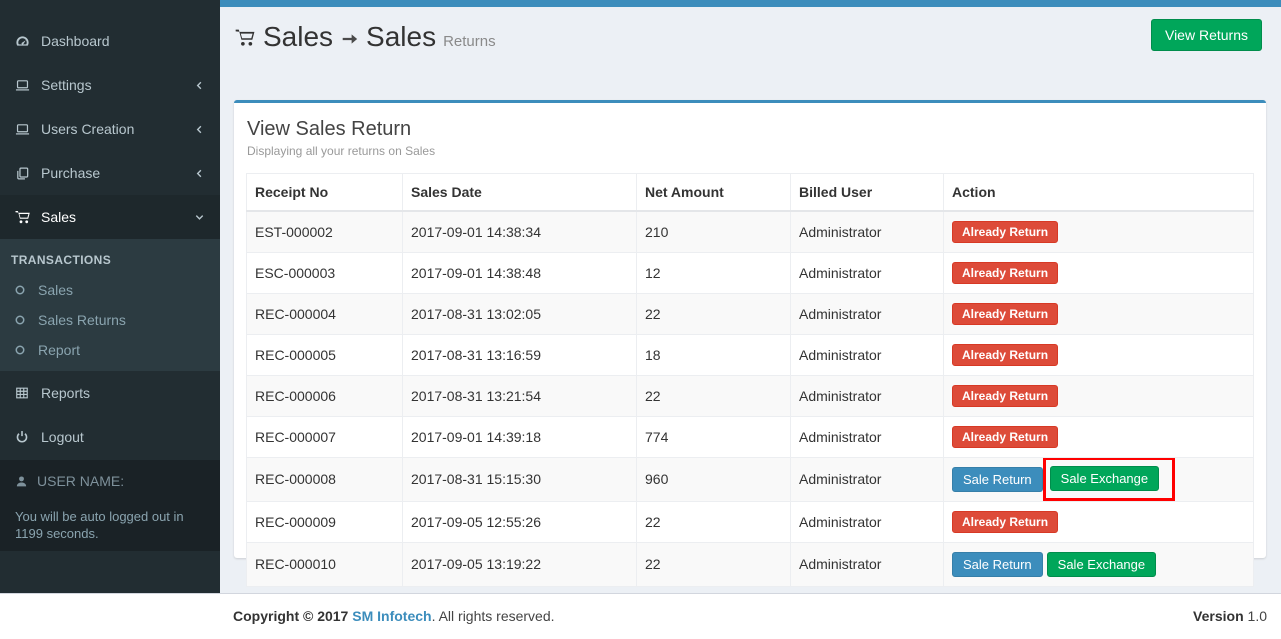  What do you see at coordinates (519, 479) in the screenshot?
I see `date-cell: 2017-08-31 15:15:30` at bounding box center [519, 479].